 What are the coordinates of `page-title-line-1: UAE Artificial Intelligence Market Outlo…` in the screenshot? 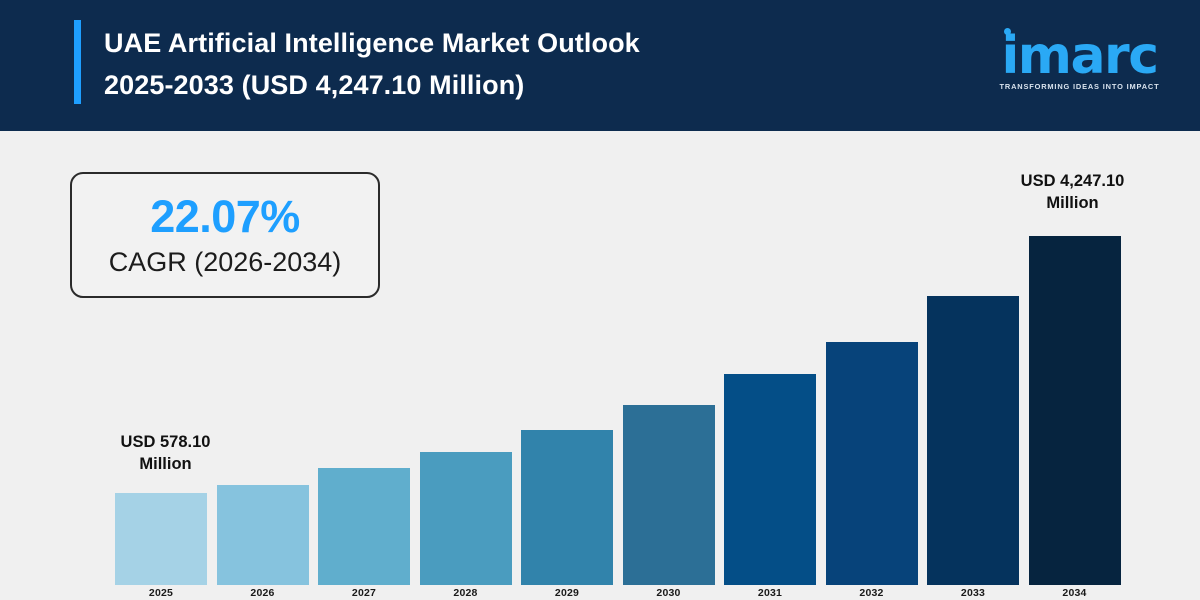 It's located at (372, 43).